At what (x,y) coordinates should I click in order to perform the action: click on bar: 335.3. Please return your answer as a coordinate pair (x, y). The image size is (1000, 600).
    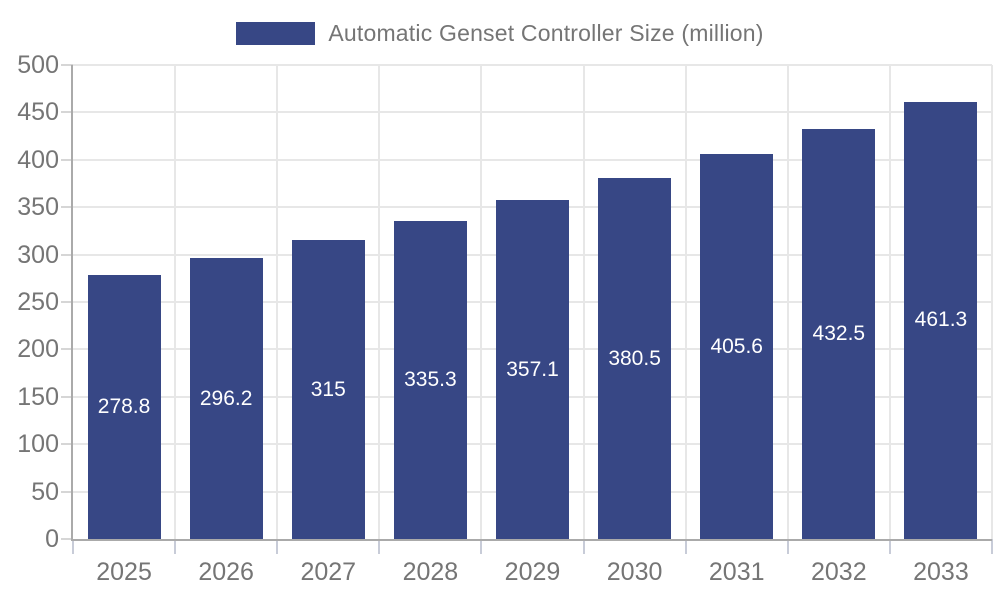
    Looking at the image, I should click on (430, 380).